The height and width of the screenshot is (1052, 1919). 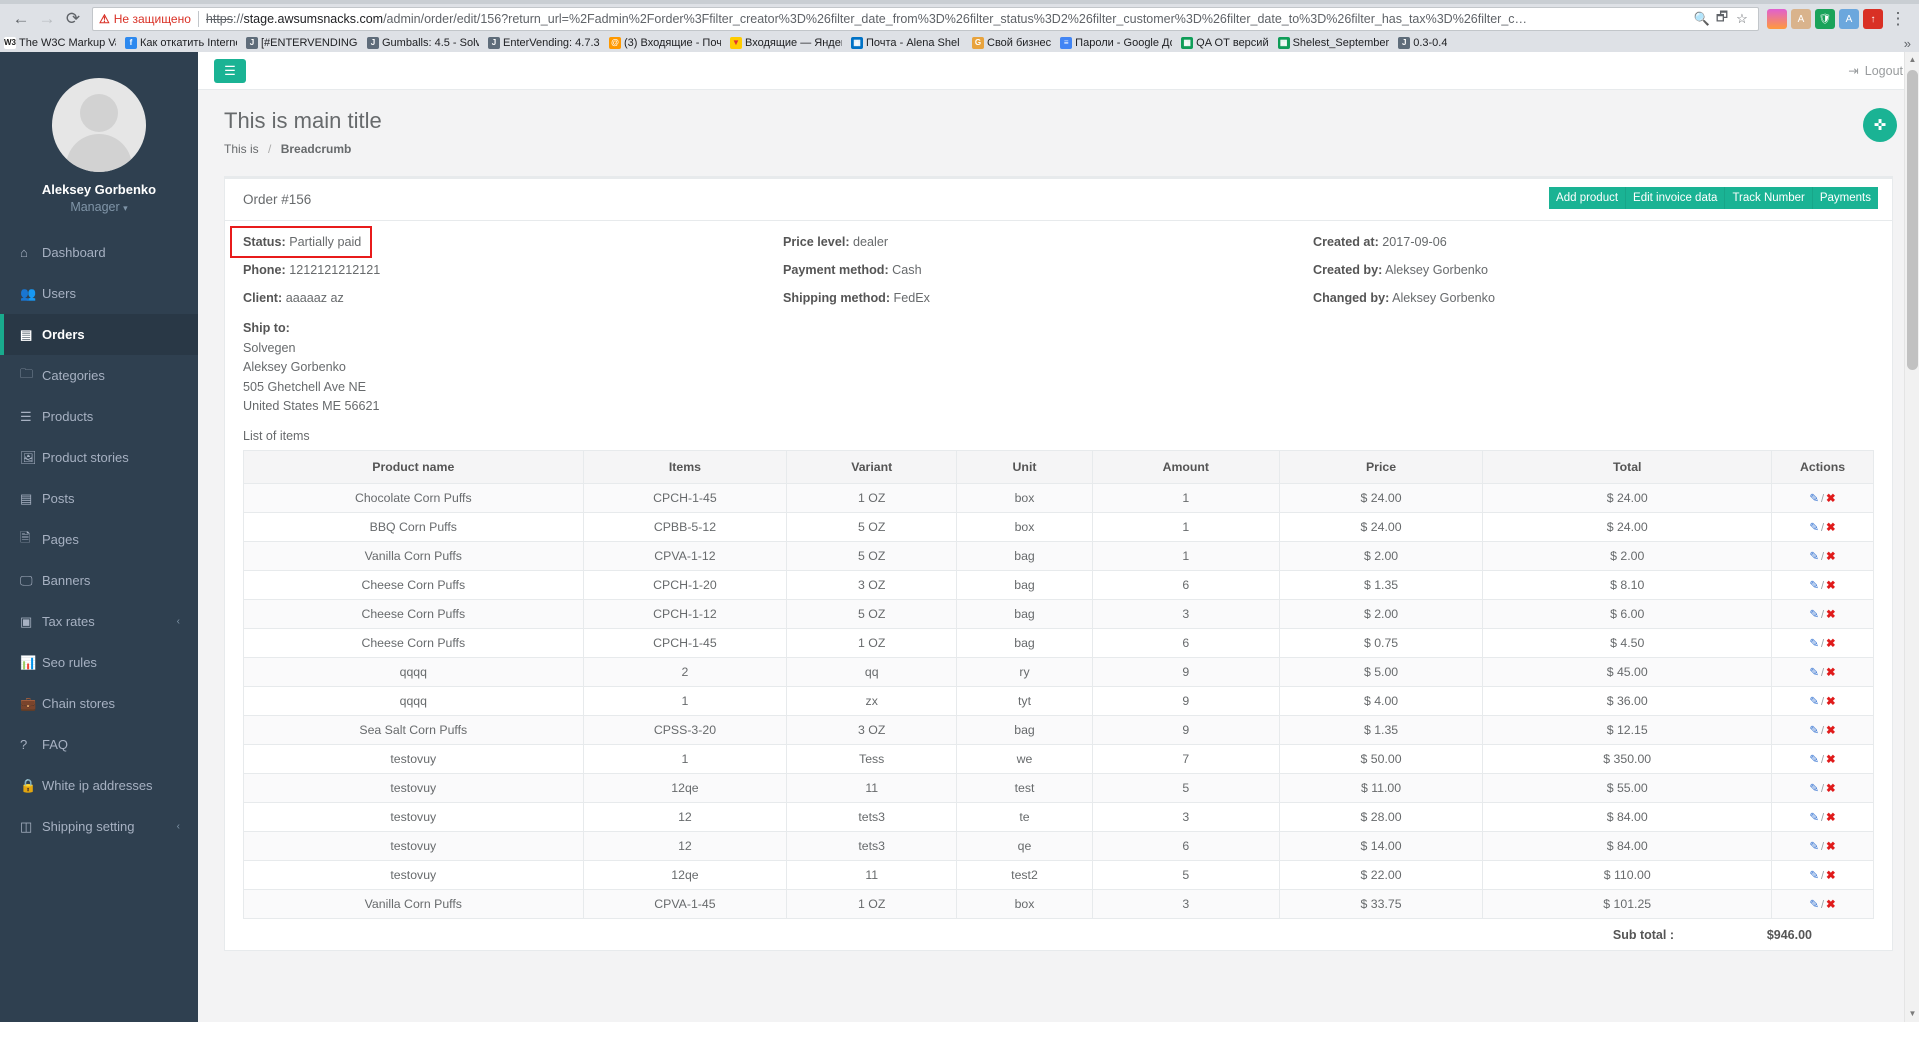 What do you see at coordinates (1232, 43) in the screenshot?
I see `bookmark-label: QA ОТ версий` at bounding box center [1232, 43].